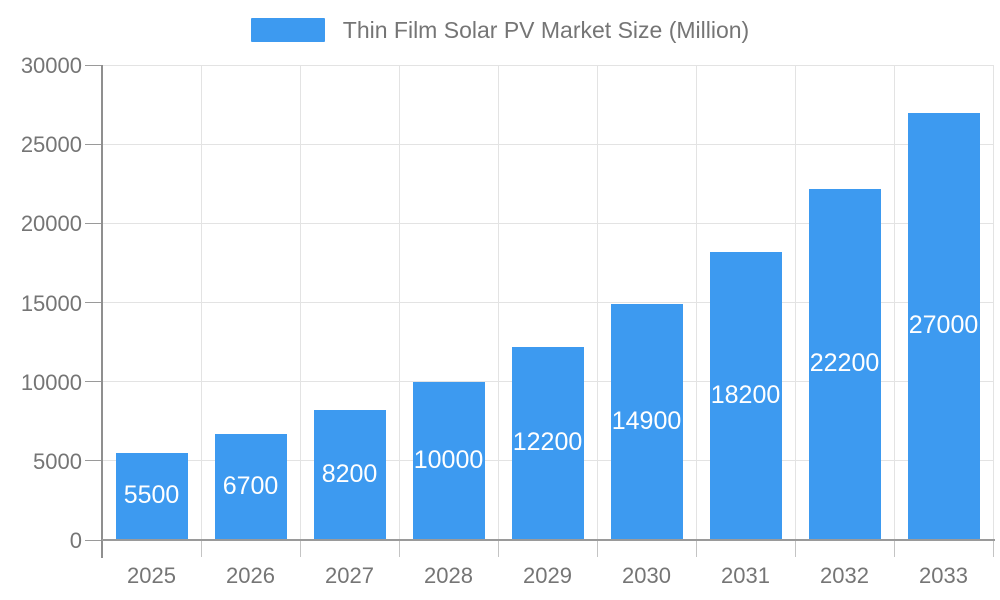 This screenshot has height=600, width=1000. Describe the element at coordinates (51, 382) in the screenshot. I see `y-axis-label: 10000` at that location.